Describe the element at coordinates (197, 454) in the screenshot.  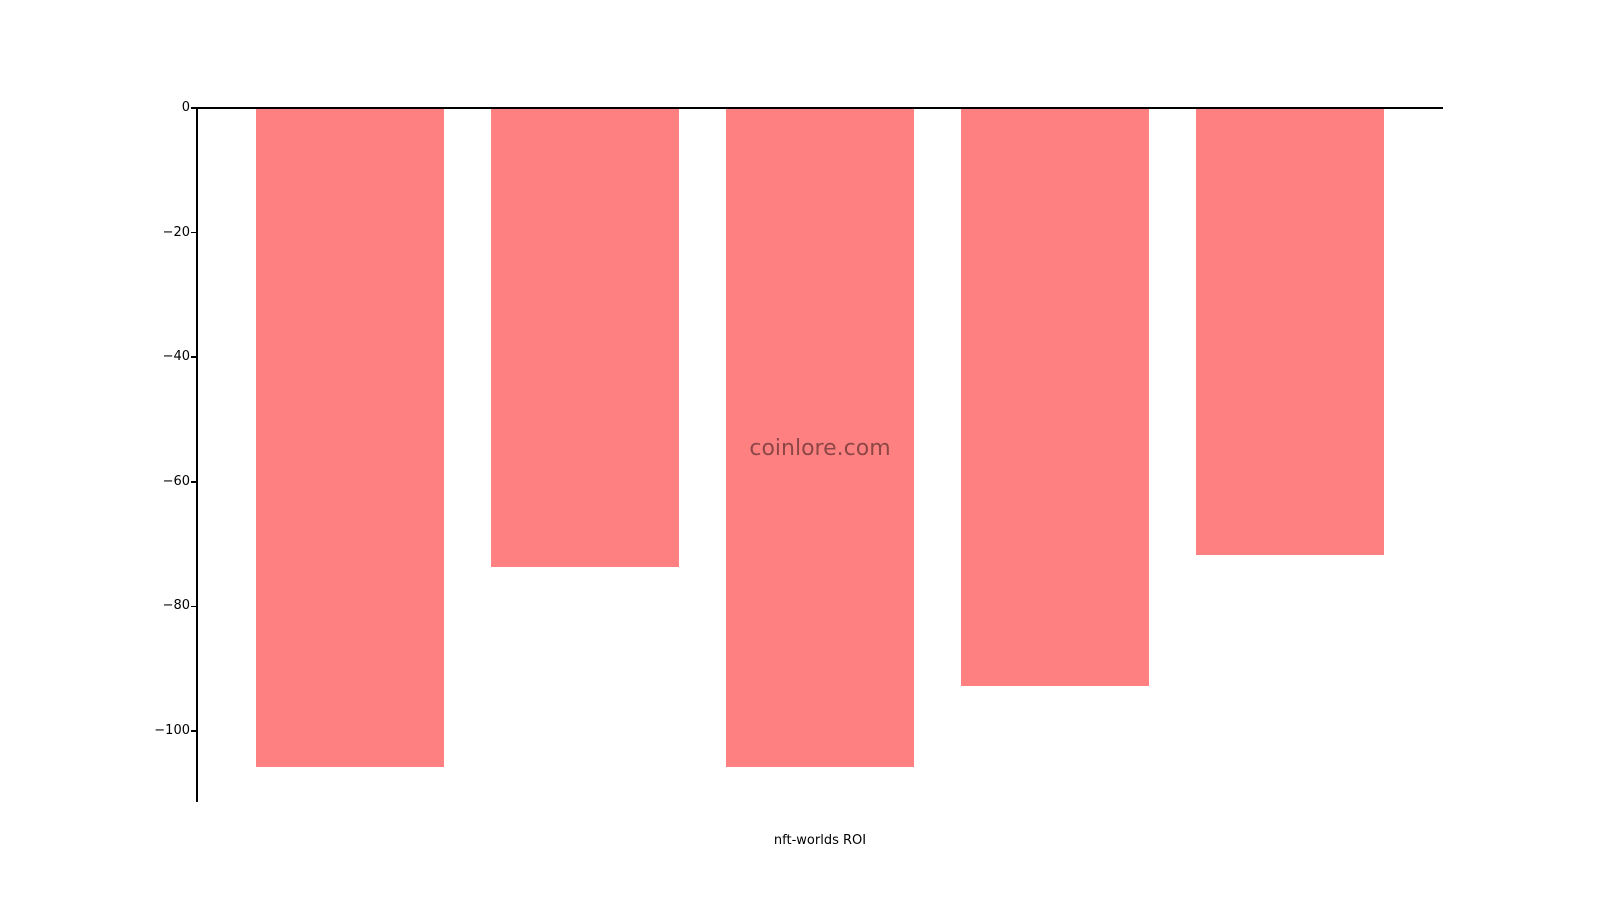
I see `y-axis-line` at that location.